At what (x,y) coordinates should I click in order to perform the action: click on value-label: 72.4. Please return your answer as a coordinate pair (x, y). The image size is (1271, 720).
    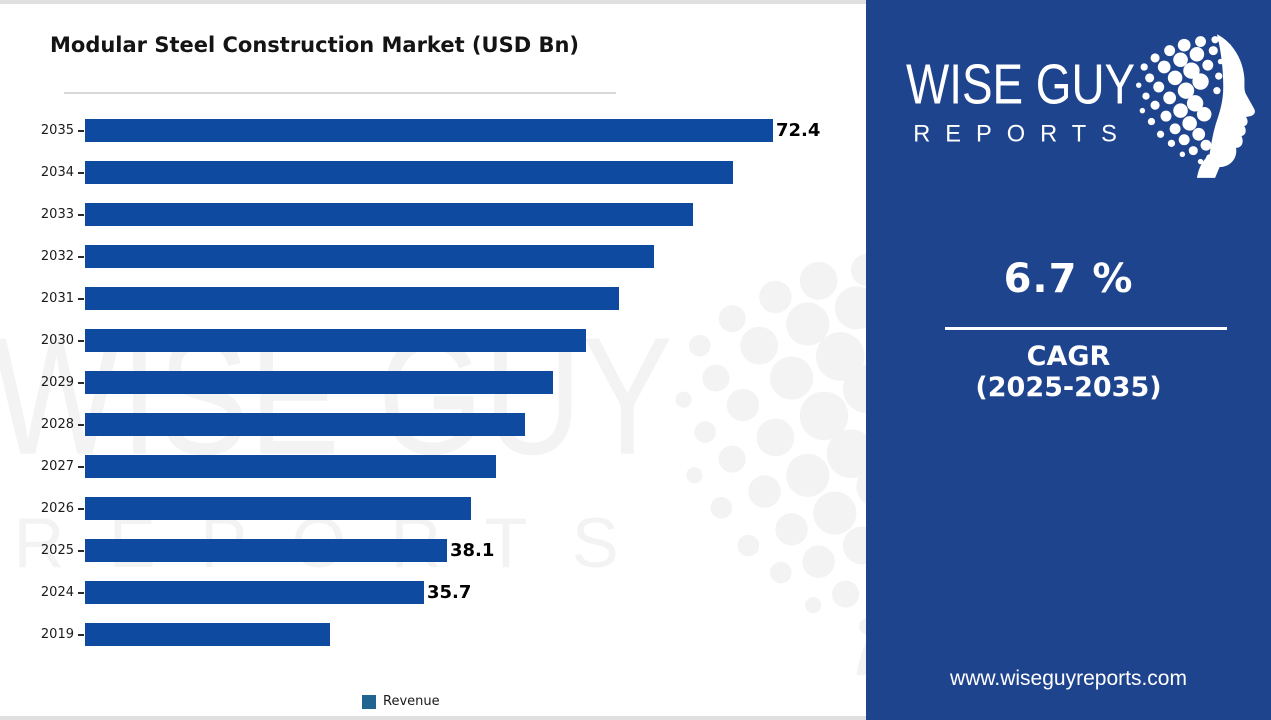
    Looking at the image, I should click on (798, 130).